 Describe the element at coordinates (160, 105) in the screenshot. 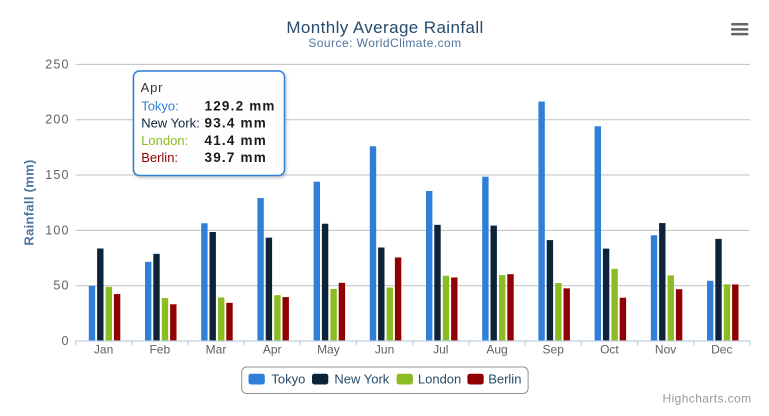

I see `svg-text: Tokyo:` at that location.